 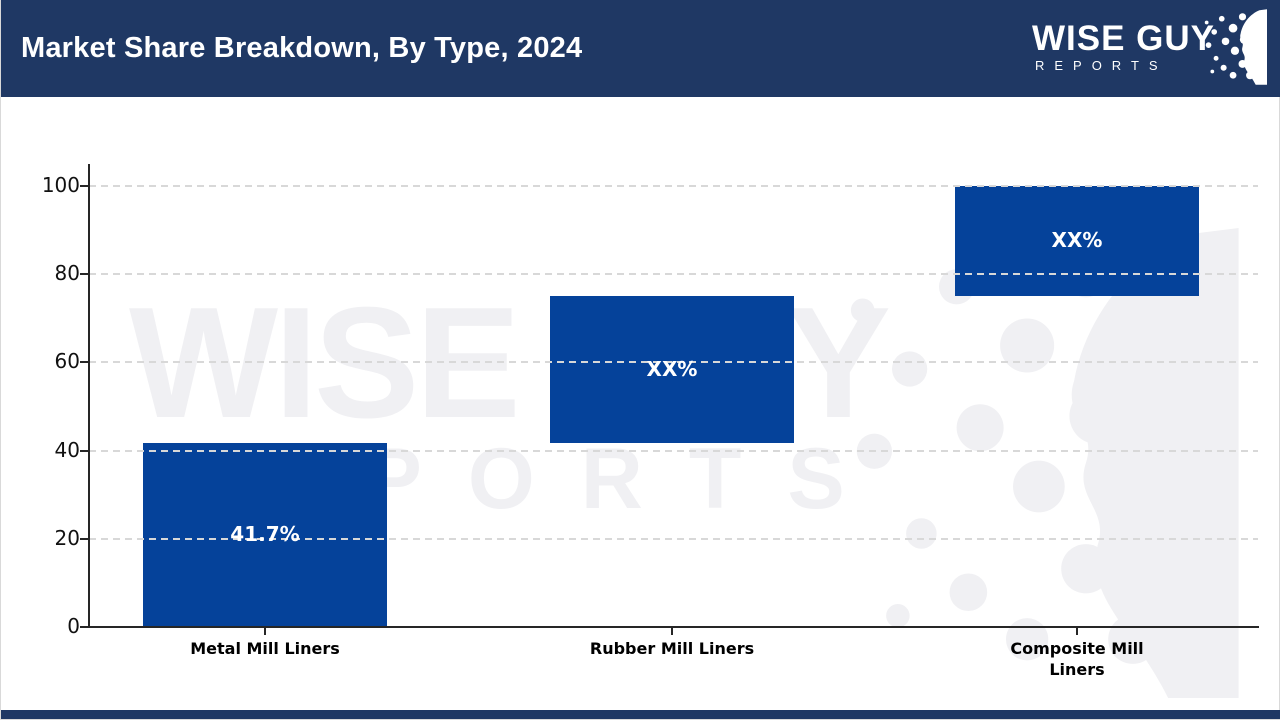 I want to click on bar-value-label-0: 41.7%, so click(x=265, y=534).